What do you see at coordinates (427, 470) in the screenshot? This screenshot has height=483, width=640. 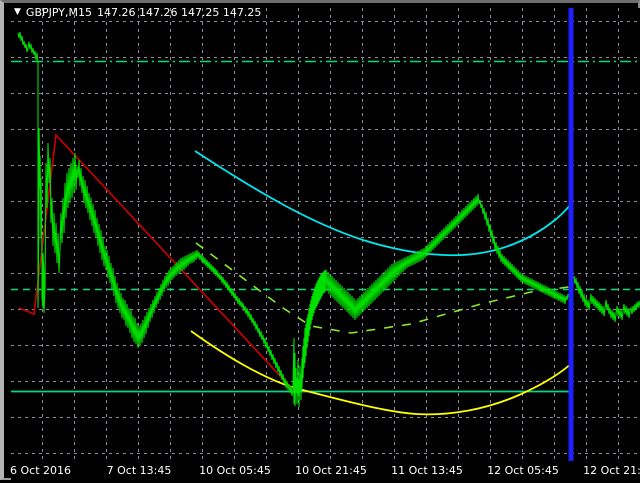 I see `x-tick-label-4: 11 Oct 13:45` at bounding box center [427, 470].